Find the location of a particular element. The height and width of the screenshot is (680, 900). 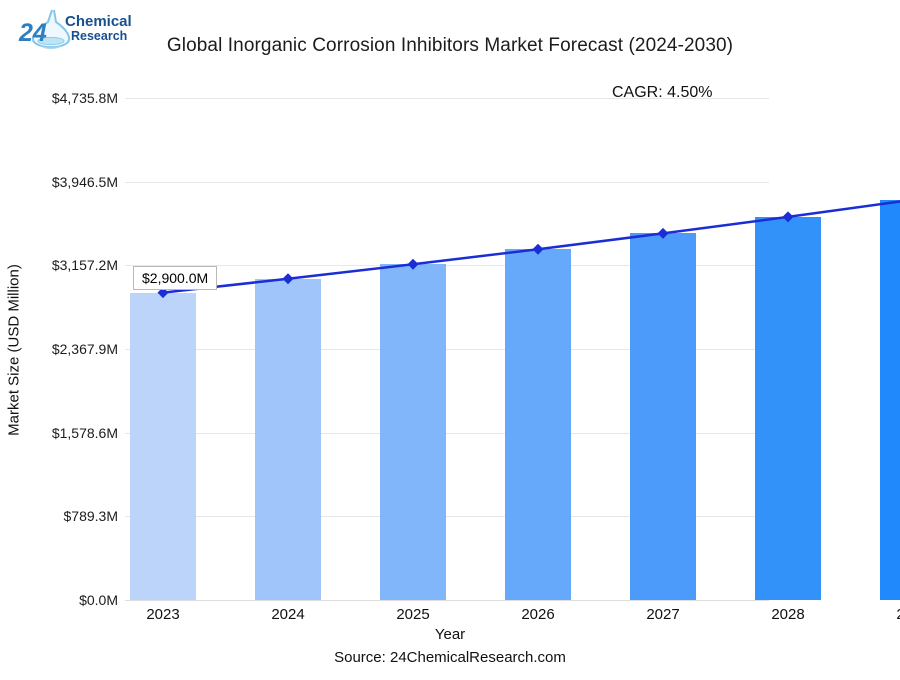

source-text: Source: 24ChemicalResearch.com is located at coordinates (450, 657).